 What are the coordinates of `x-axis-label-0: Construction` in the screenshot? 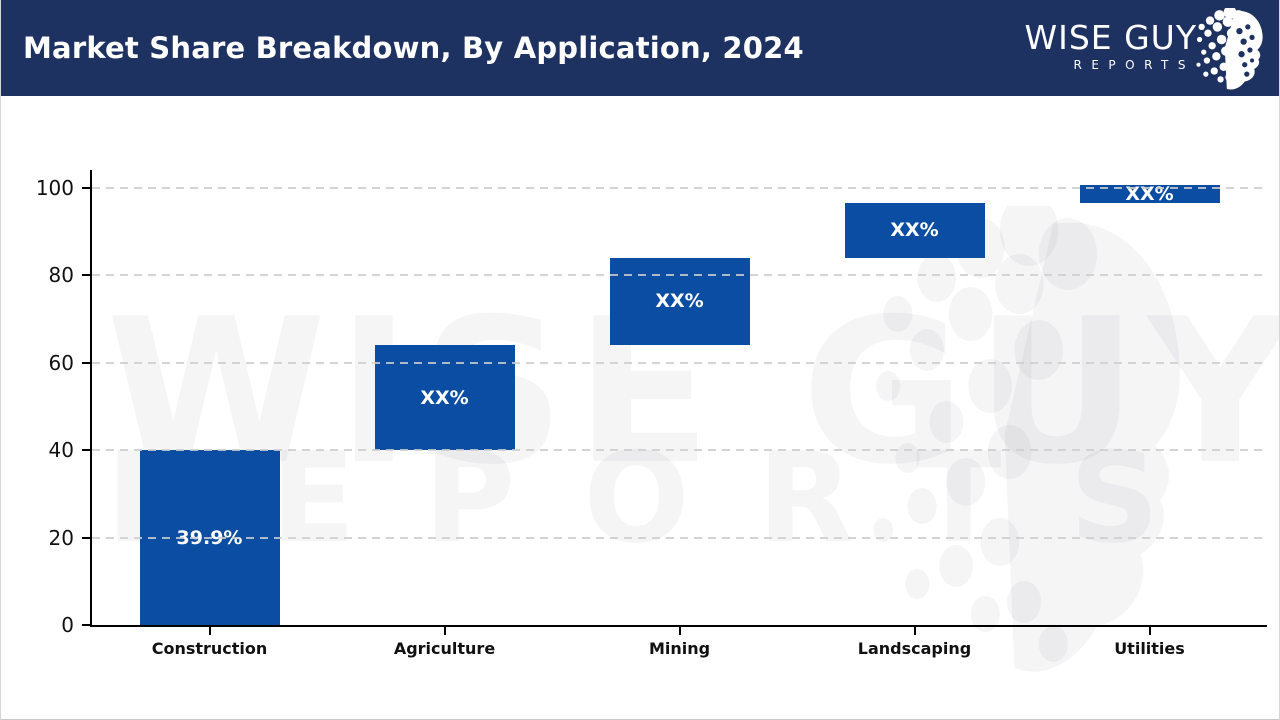 It's located at (209, 648).